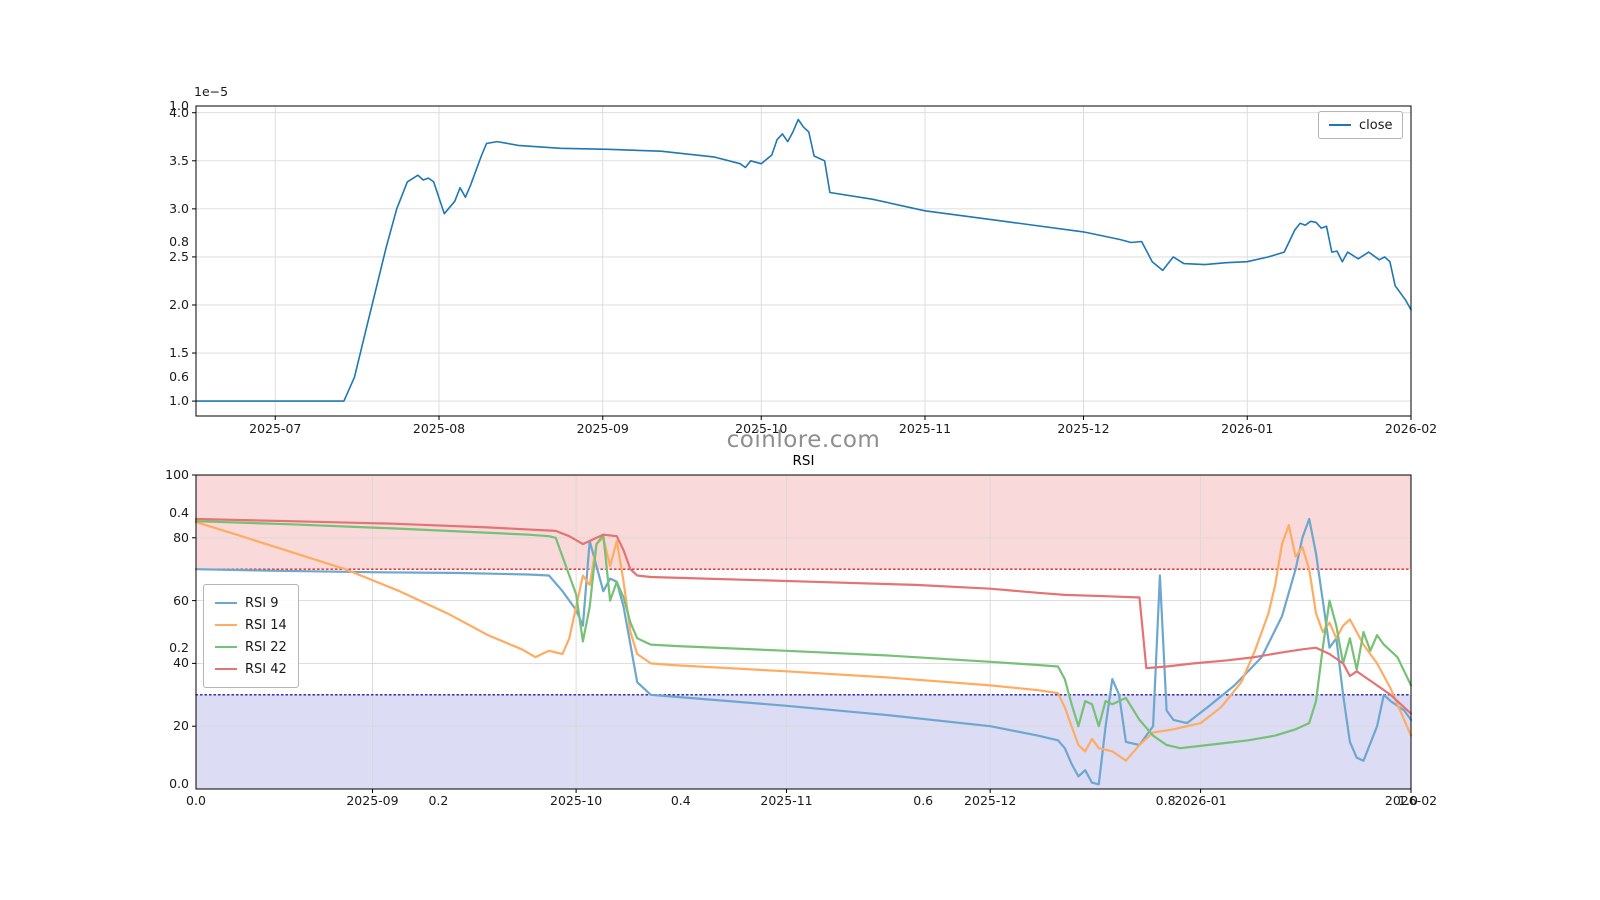 The image size is (1600, 900). I want to click on hidden-axis-y-tick-label: 0.6, so click(179, 377).